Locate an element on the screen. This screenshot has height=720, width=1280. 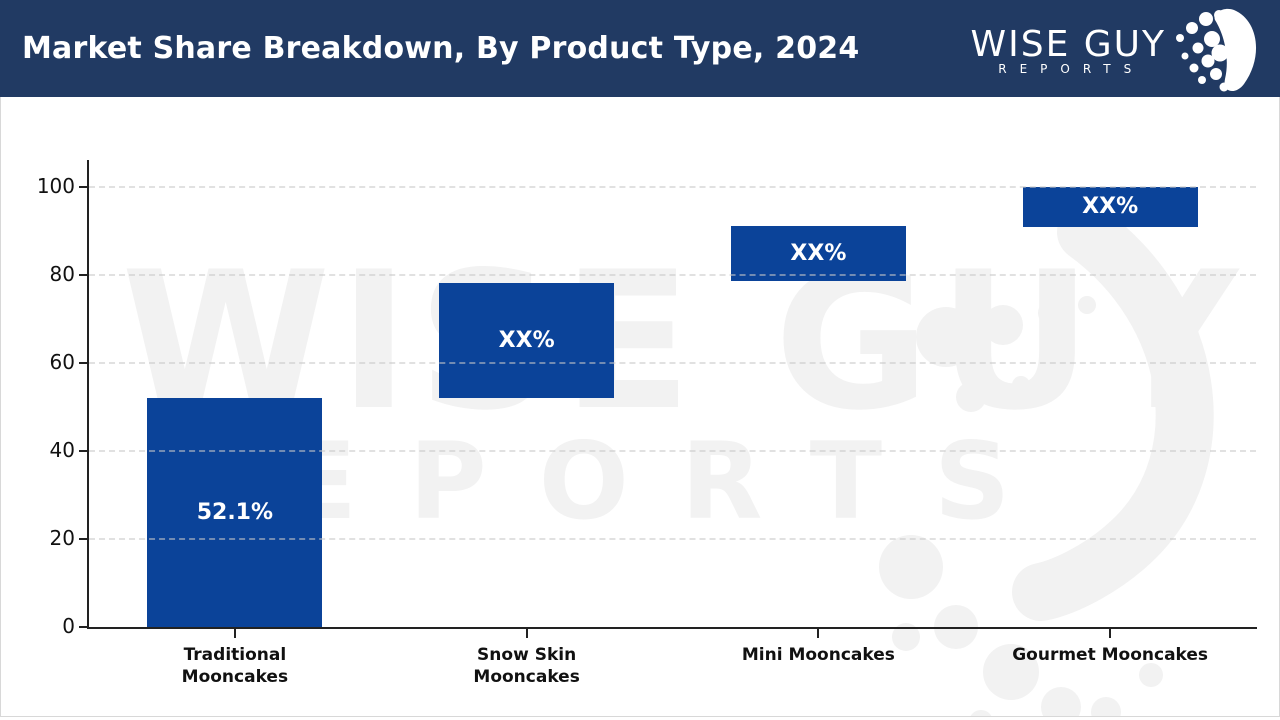
bar-value-label-gourmet-mooncakes: XX% is located at coordinates (1110, 207).